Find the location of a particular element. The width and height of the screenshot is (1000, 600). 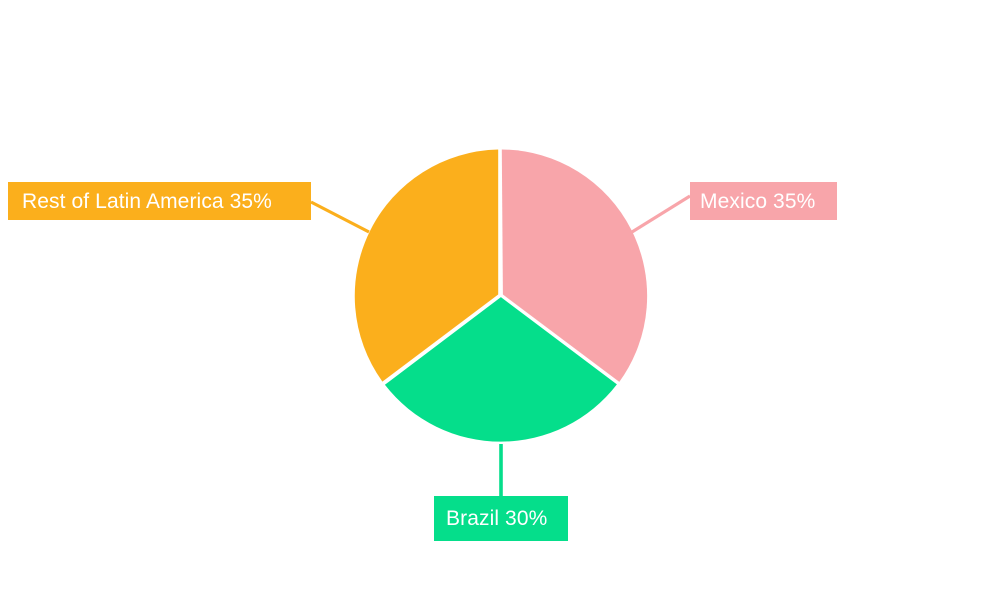

pie-label-mexico: Mexico 35% is located at coordinates (763, 201).